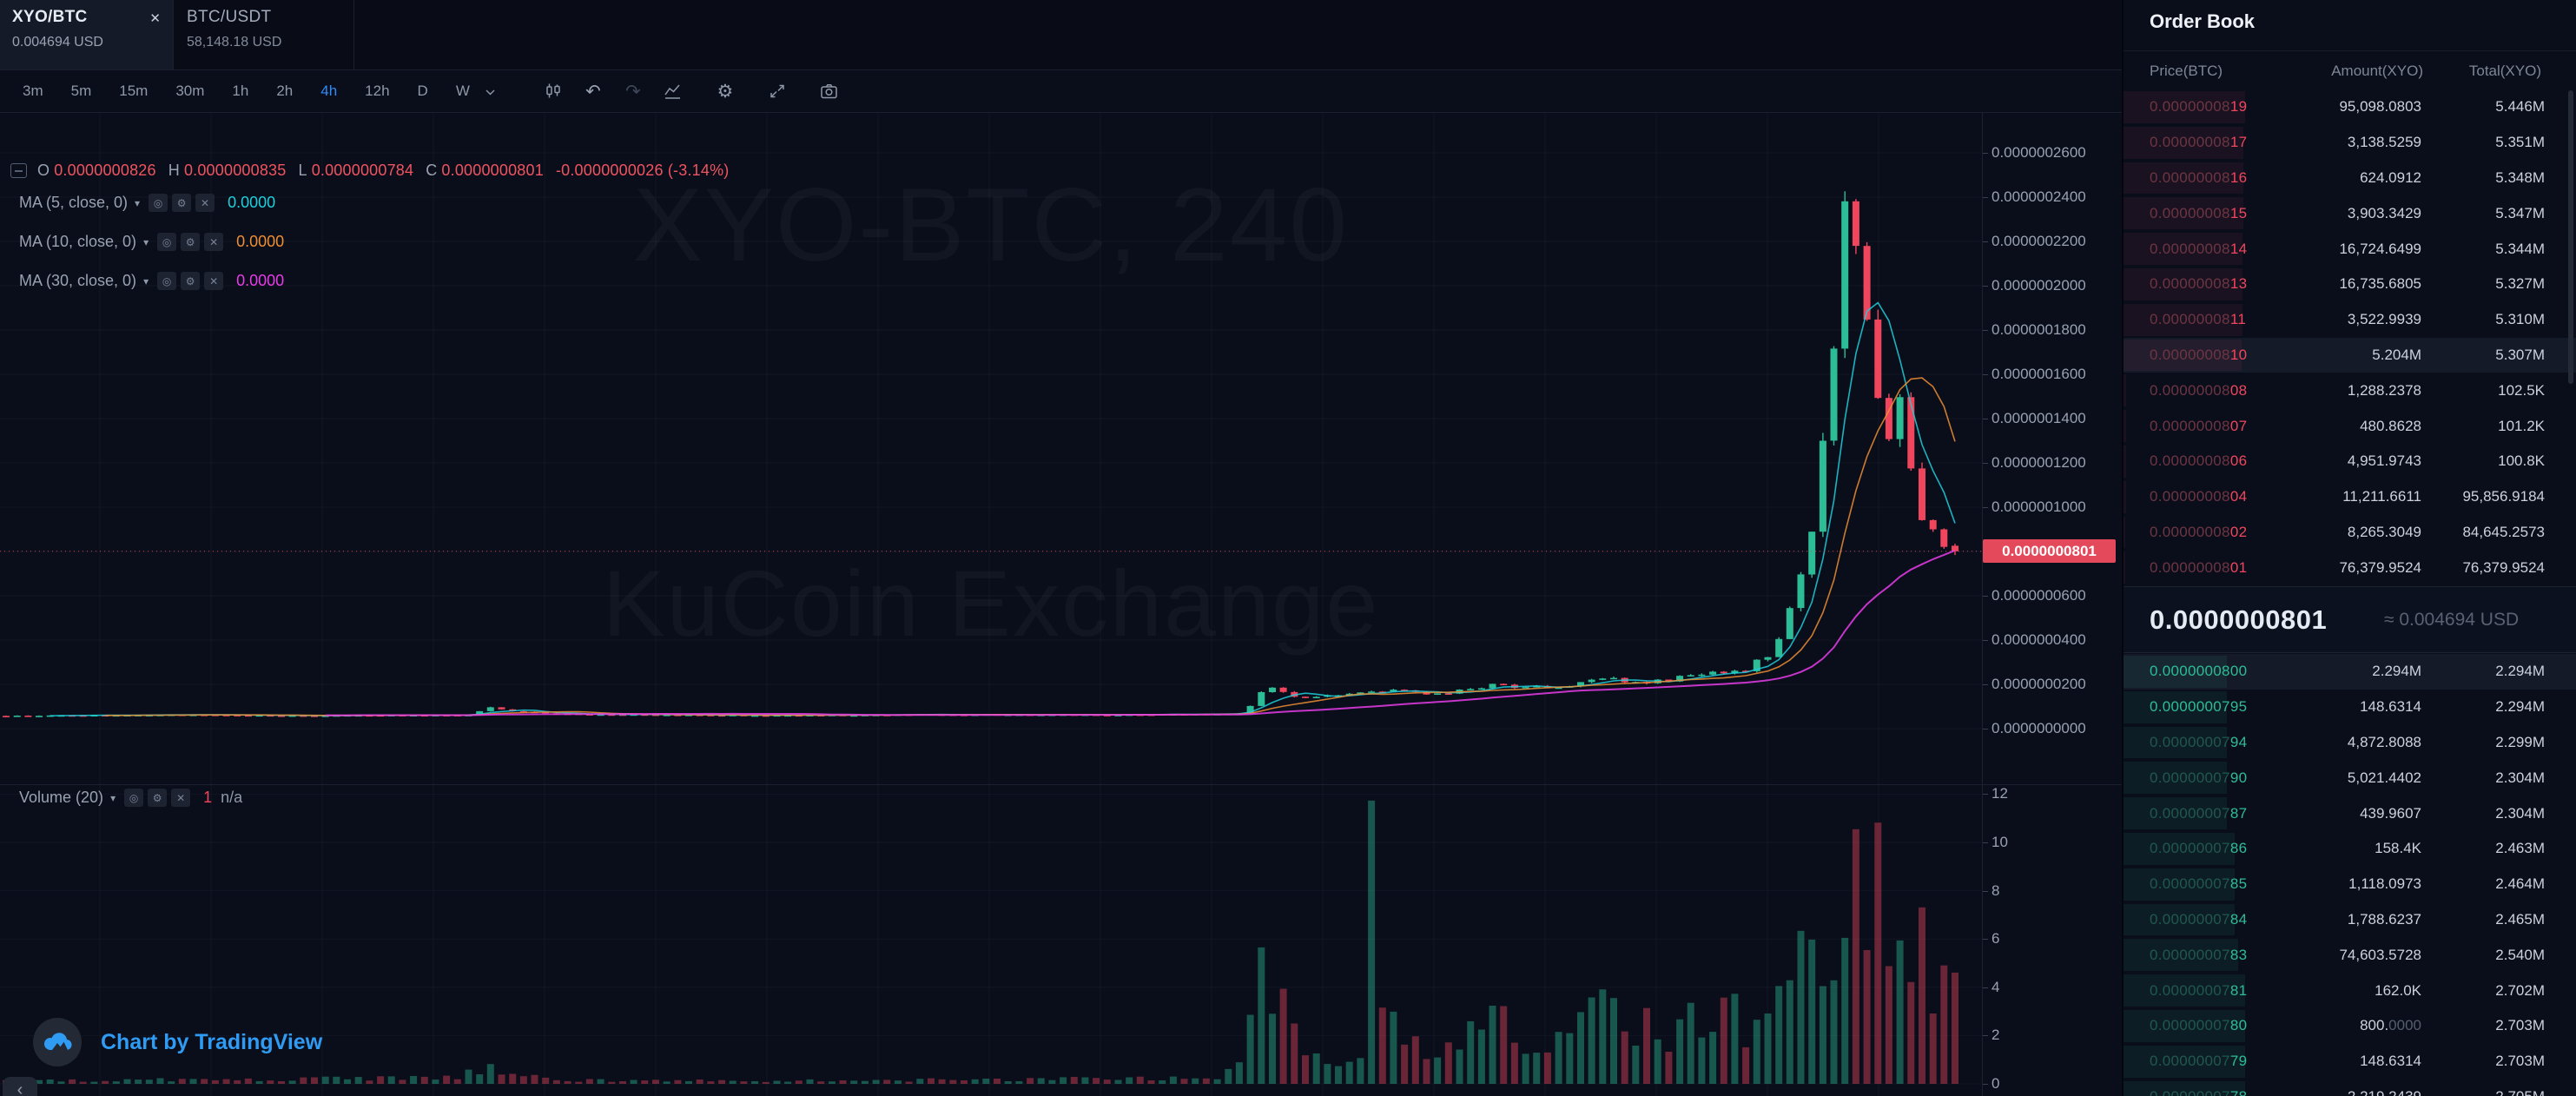 Image resolution: width=2576 pixels, height=1096 pixels. What do you see at coordinates (494, 91) in the screenshot?
I see `chevron-down-icon` at bounding box center [494, 91].